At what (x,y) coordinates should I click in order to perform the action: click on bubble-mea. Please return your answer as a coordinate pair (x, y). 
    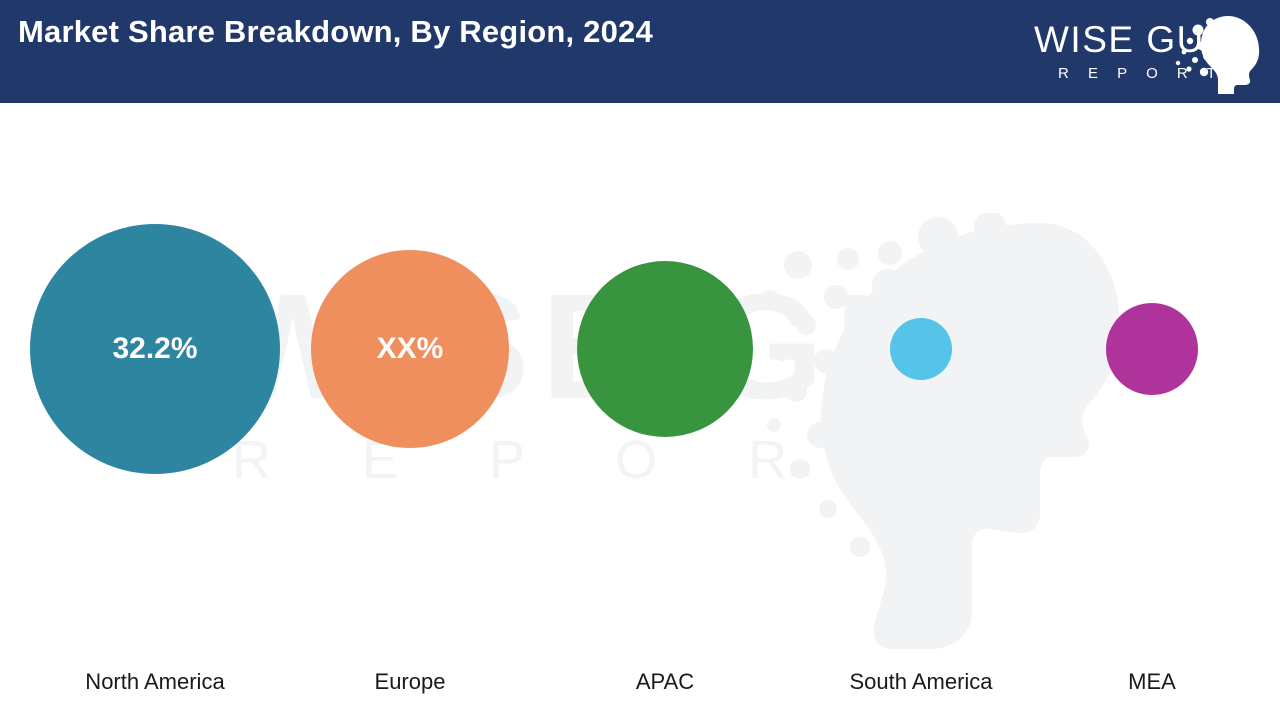
    Looking at the image, I should click on (1152, 349).